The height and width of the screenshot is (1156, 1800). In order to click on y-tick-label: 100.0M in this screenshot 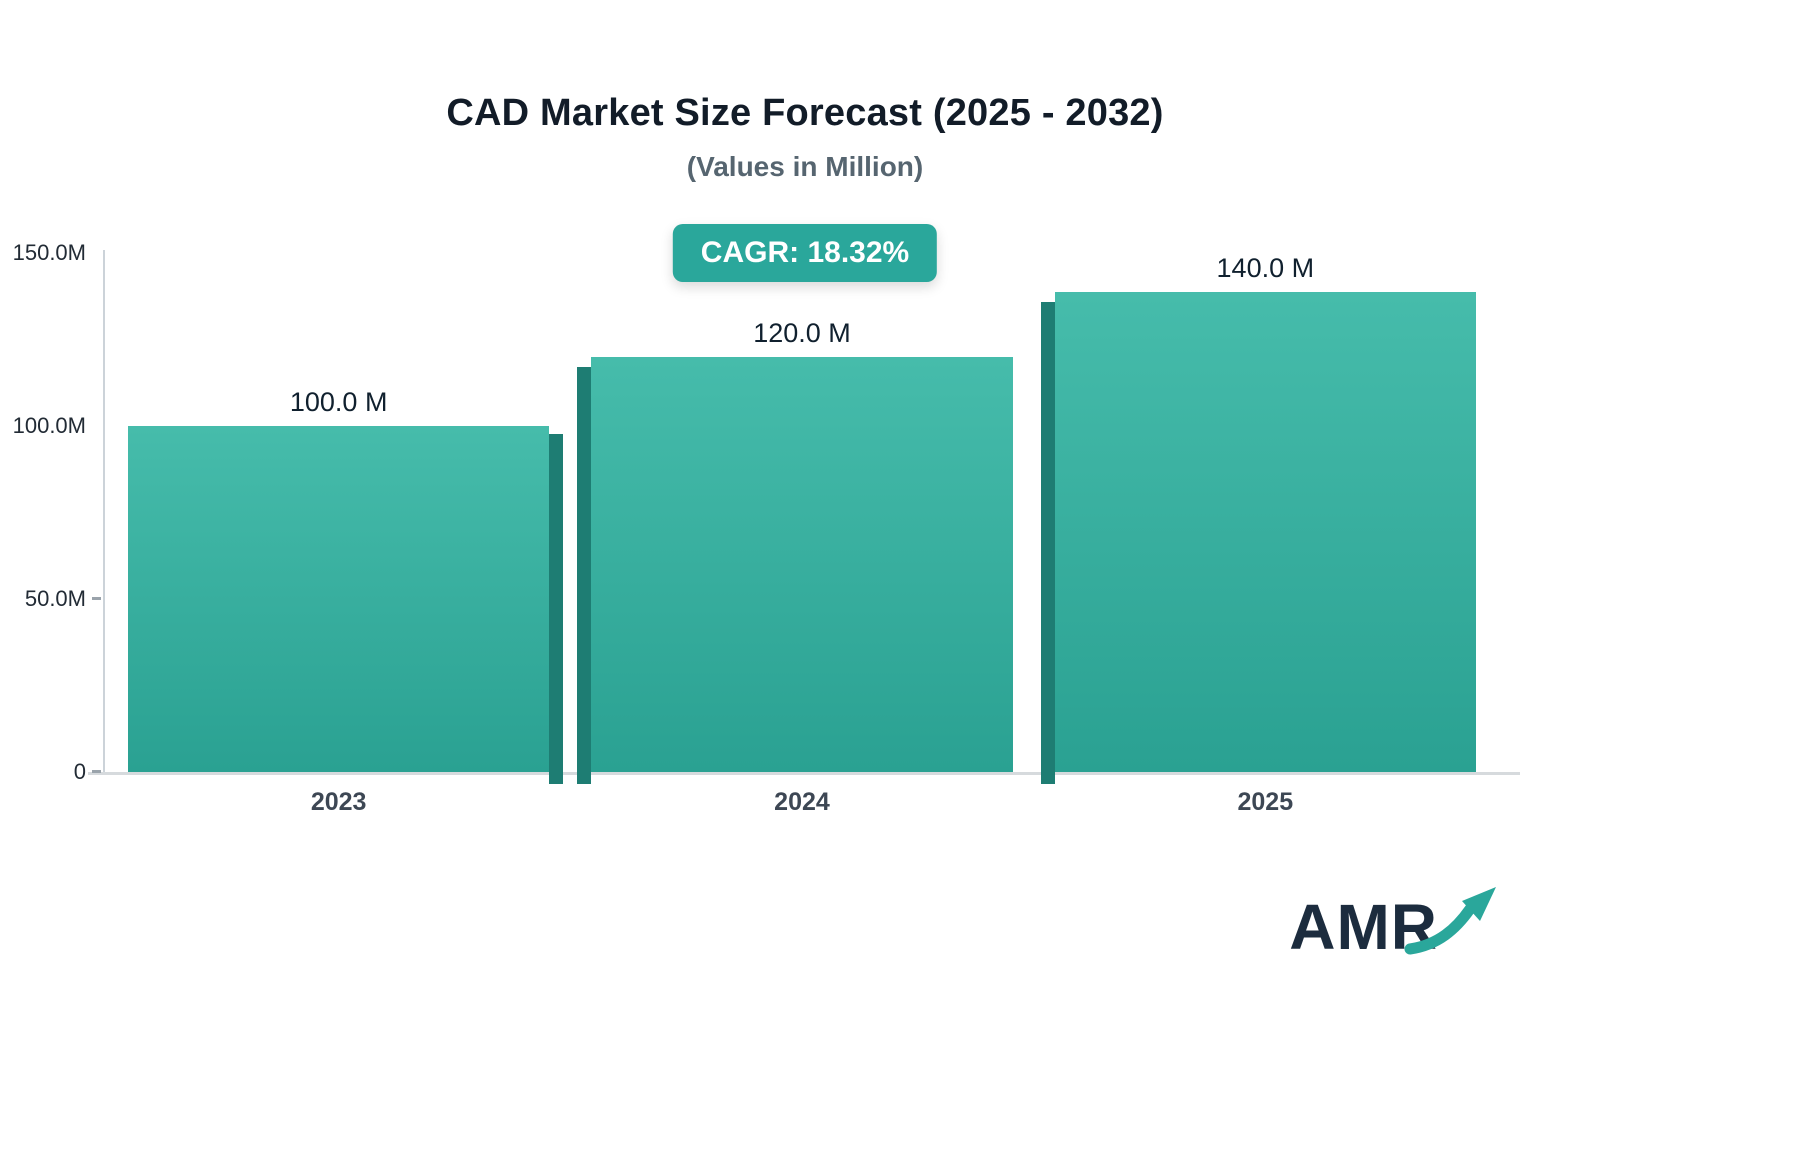, I will do `click(49, 426)`.